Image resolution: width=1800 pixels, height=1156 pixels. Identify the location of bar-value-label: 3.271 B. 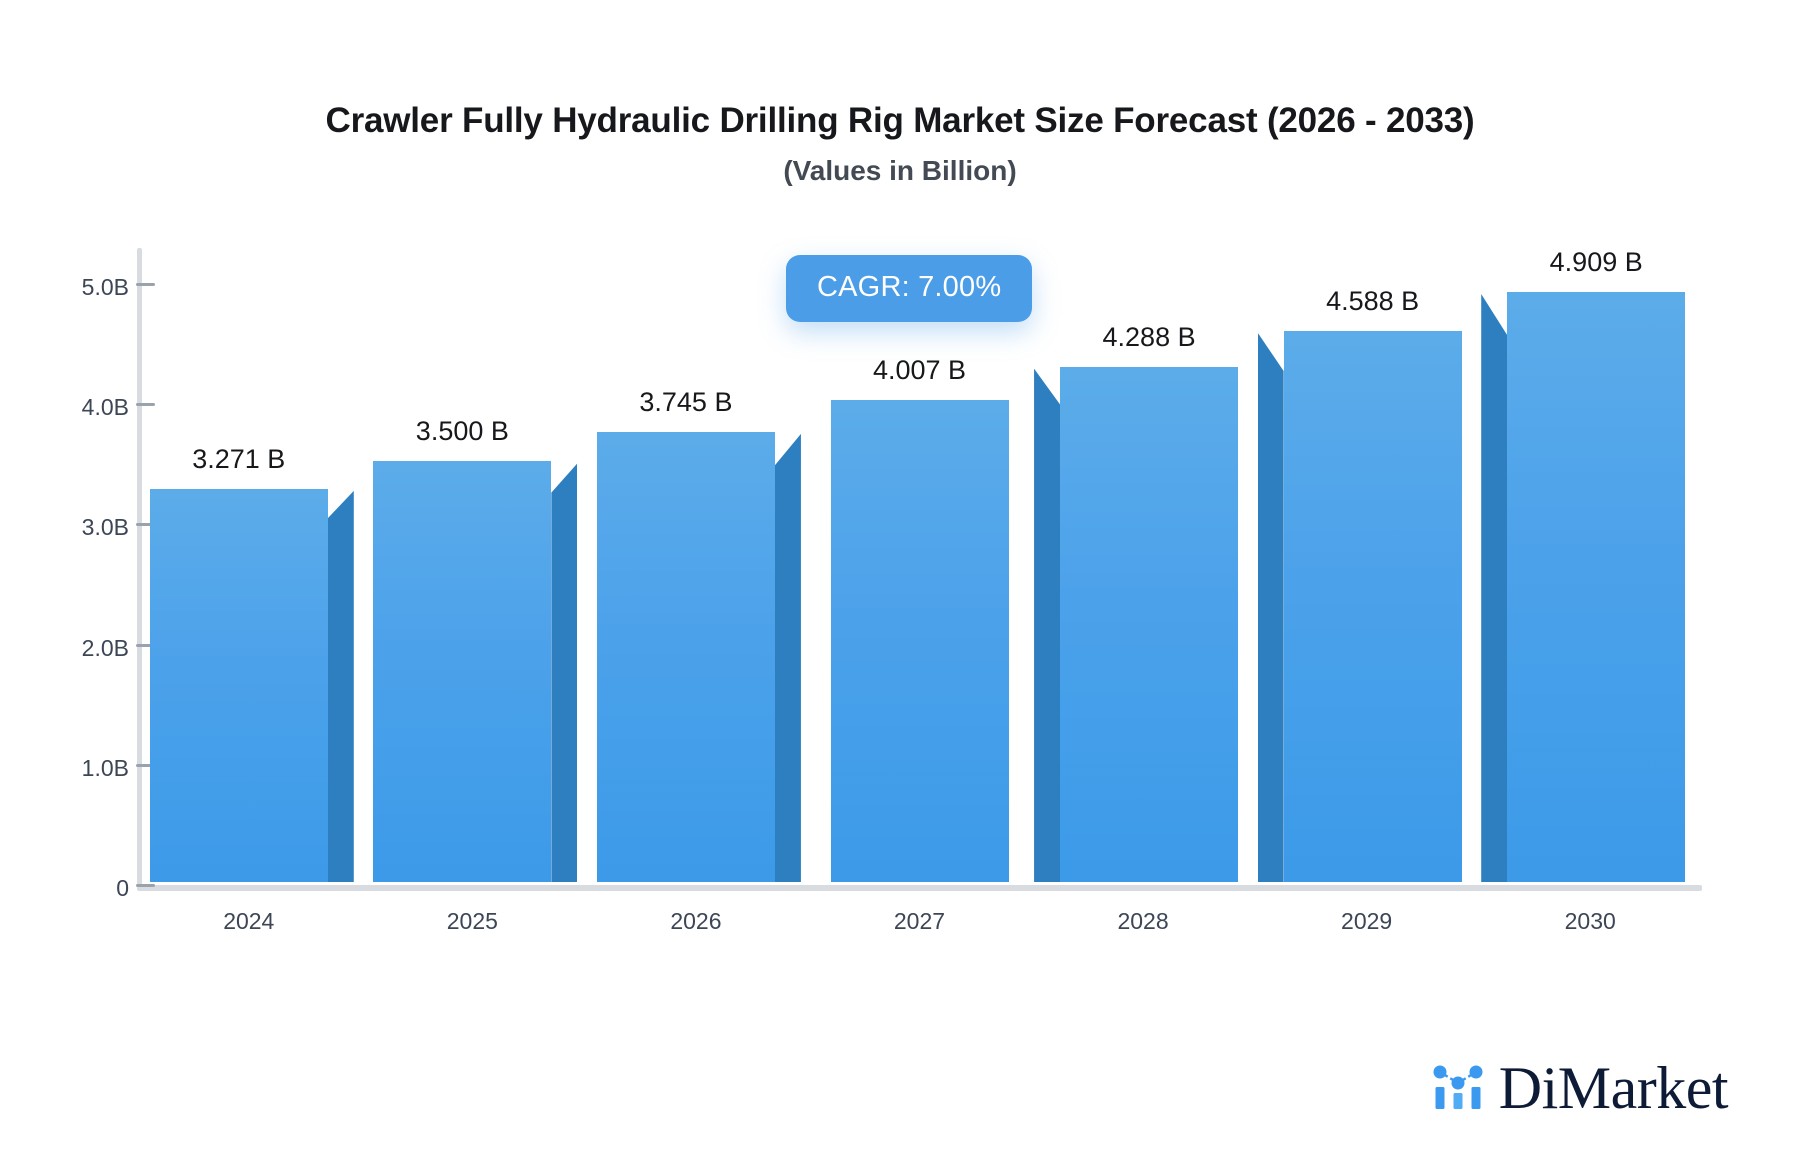
(239, 458).